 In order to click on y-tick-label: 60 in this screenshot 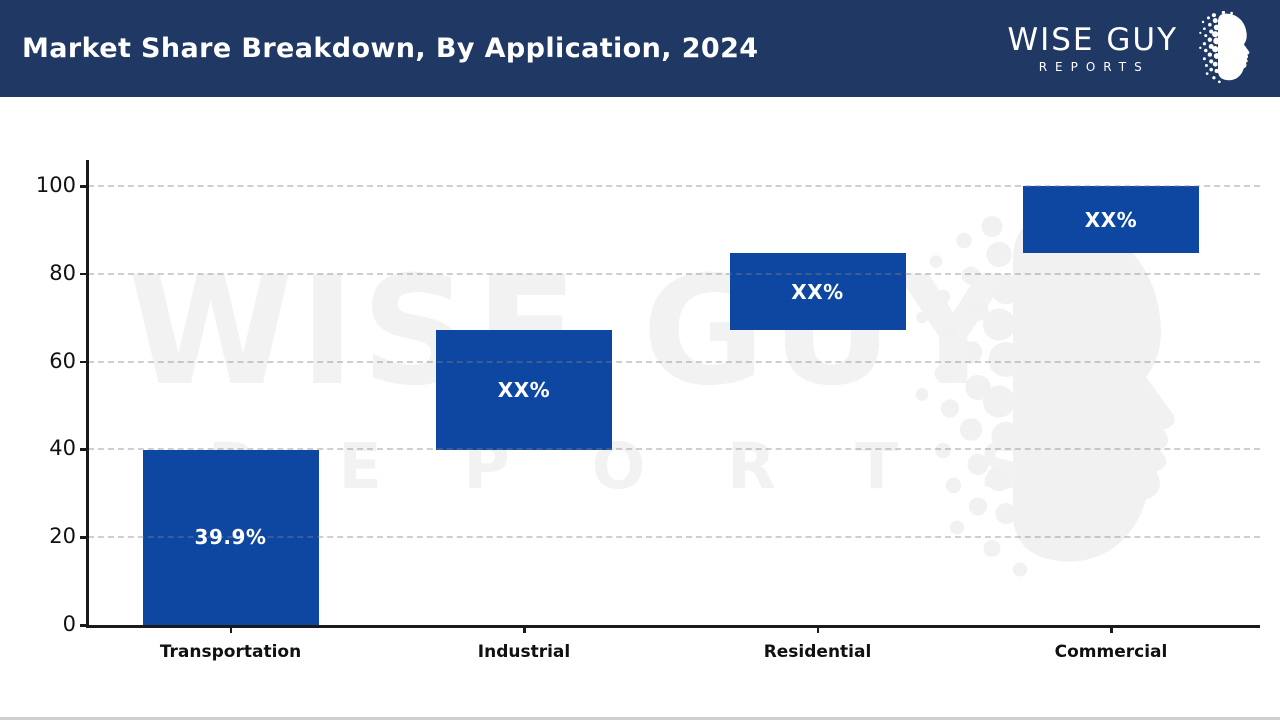, I will do `click(62, 360)`.